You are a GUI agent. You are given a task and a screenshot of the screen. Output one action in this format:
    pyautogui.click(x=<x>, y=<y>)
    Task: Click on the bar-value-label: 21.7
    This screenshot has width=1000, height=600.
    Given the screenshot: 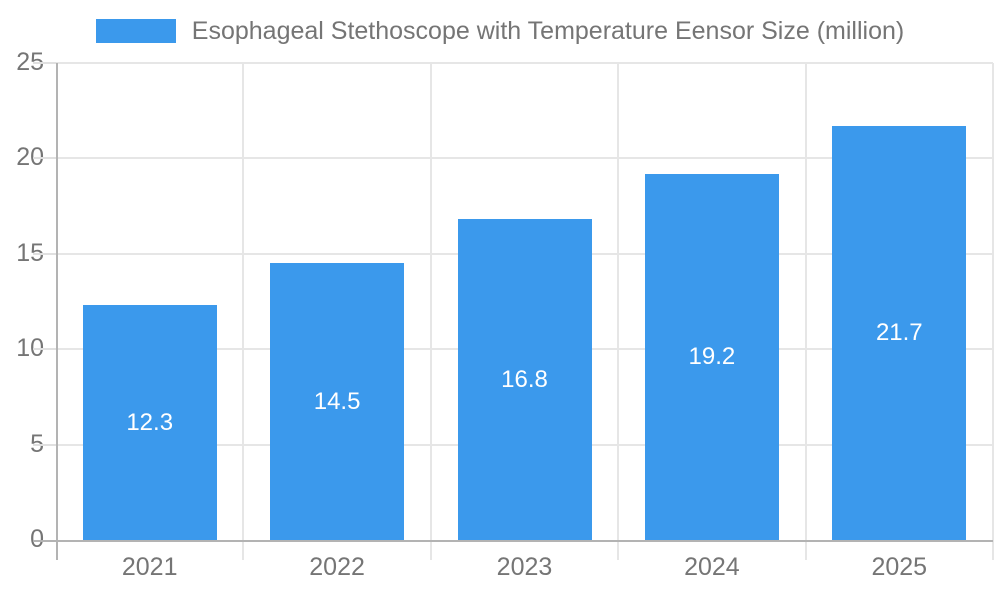 What is the action you would take?
    pyautogui.click(x=899, y=332)
    